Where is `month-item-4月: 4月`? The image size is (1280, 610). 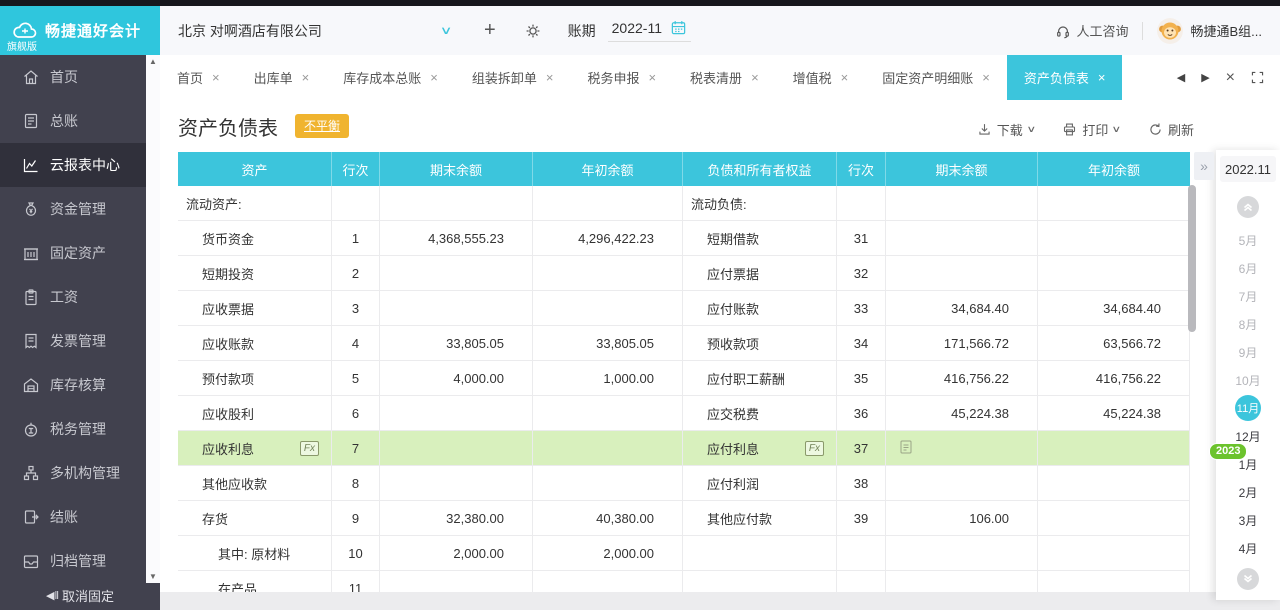
month-item-4月: 4月 is located at coordinates (1248, 548).